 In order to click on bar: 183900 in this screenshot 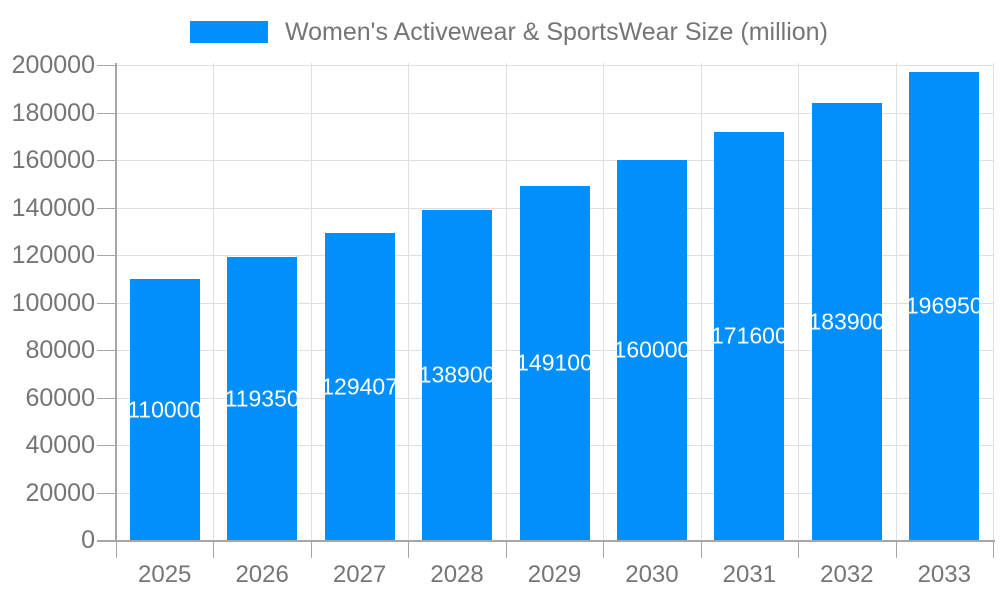, I will do `click(846, 321)`.